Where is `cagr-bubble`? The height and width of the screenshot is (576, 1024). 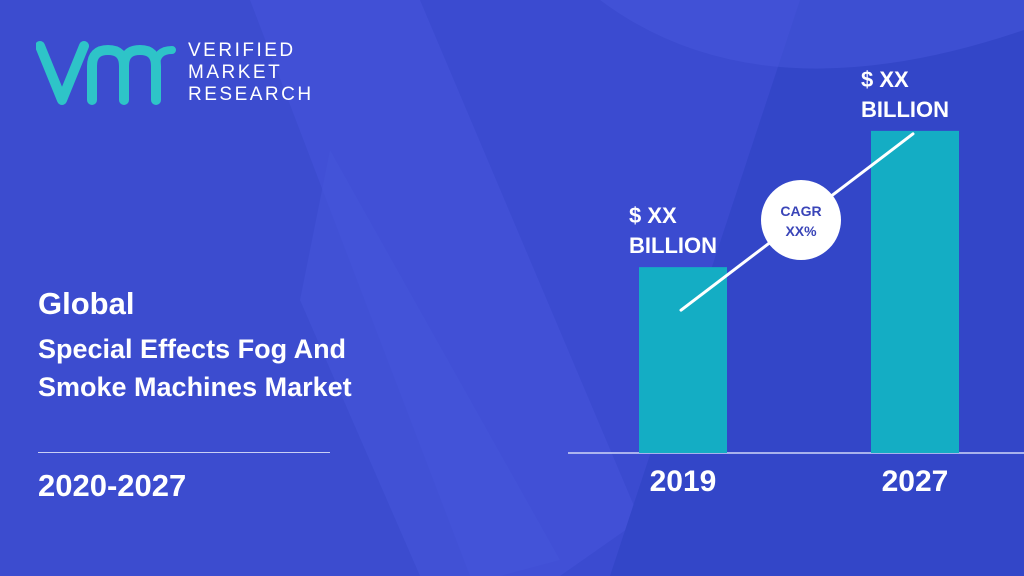
cagr-bubble is located at coordinates (801, 220).